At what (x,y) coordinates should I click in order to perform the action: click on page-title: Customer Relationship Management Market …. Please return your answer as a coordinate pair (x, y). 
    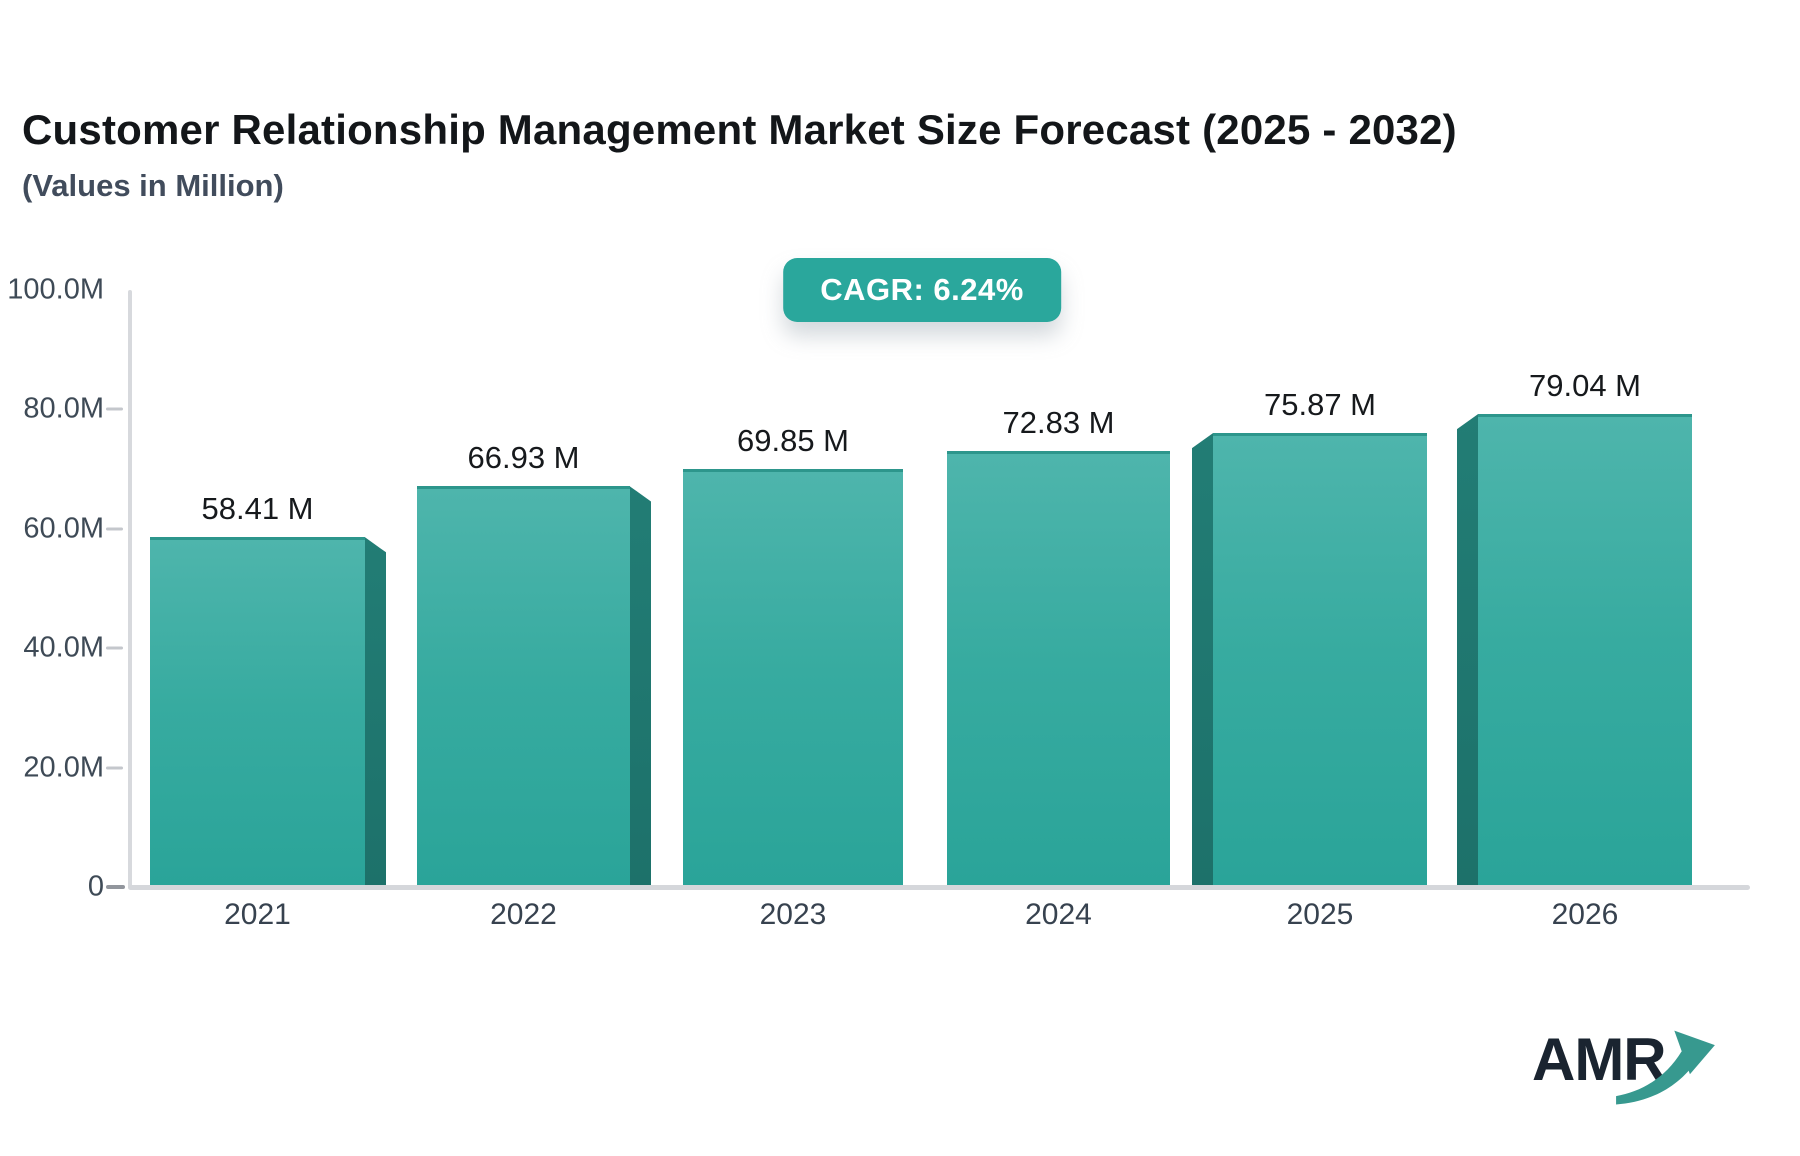
    Looking at the image, I should click on (739, 129).